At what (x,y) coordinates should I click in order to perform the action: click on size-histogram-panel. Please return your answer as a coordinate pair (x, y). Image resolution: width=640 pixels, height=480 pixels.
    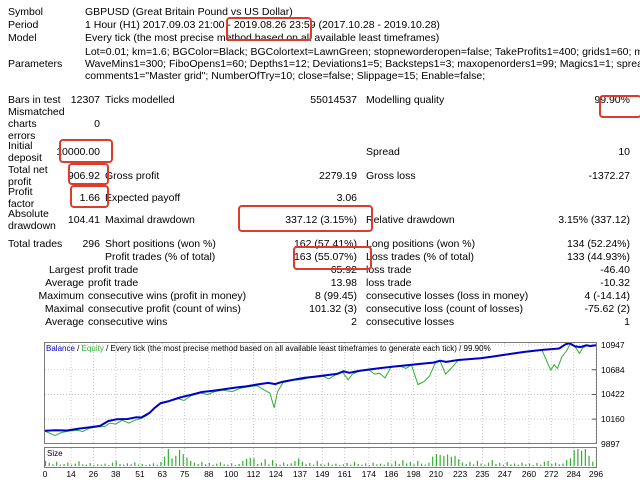
    Looking at the image, I should click on (320, 457).